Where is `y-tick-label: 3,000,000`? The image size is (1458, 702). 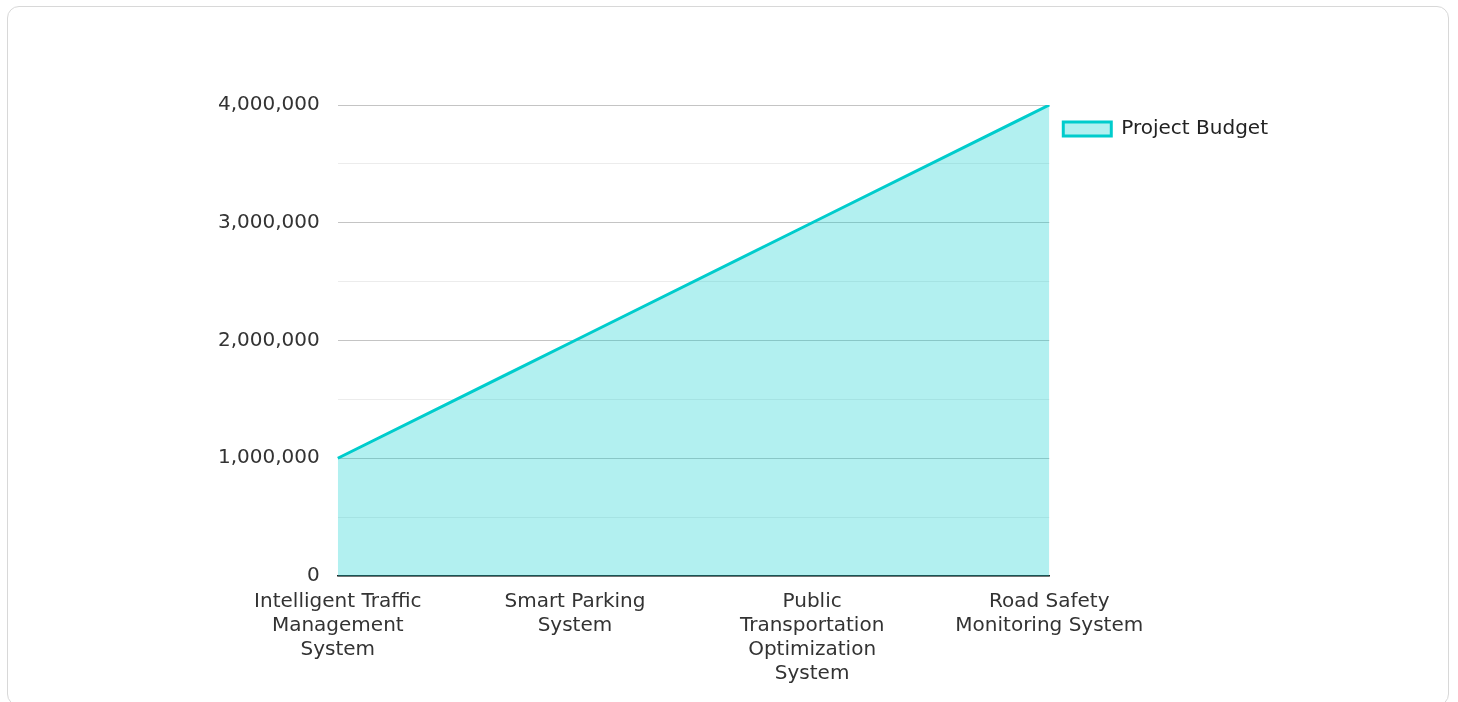 y-tick-label: 3,000,000 is located at coordinates (268, 220).